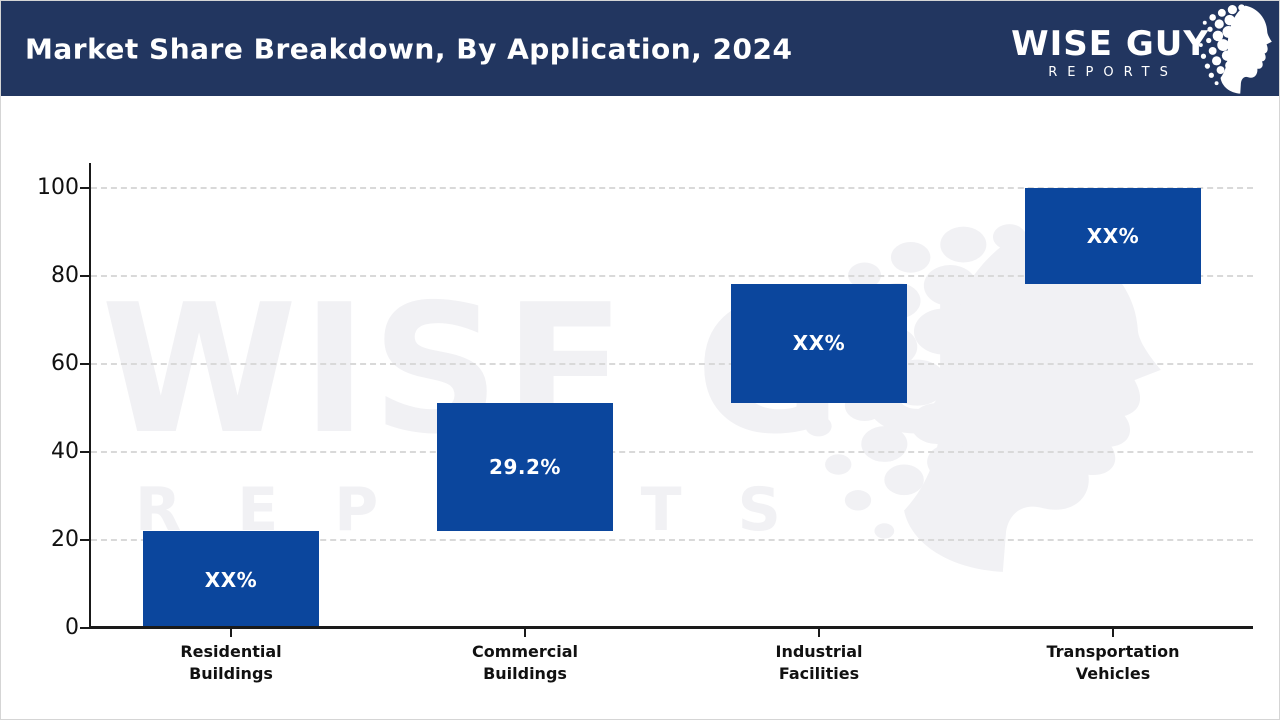 The image size is (1280, 720). I want to click on y-tick-label: 40, so click(65, 451).